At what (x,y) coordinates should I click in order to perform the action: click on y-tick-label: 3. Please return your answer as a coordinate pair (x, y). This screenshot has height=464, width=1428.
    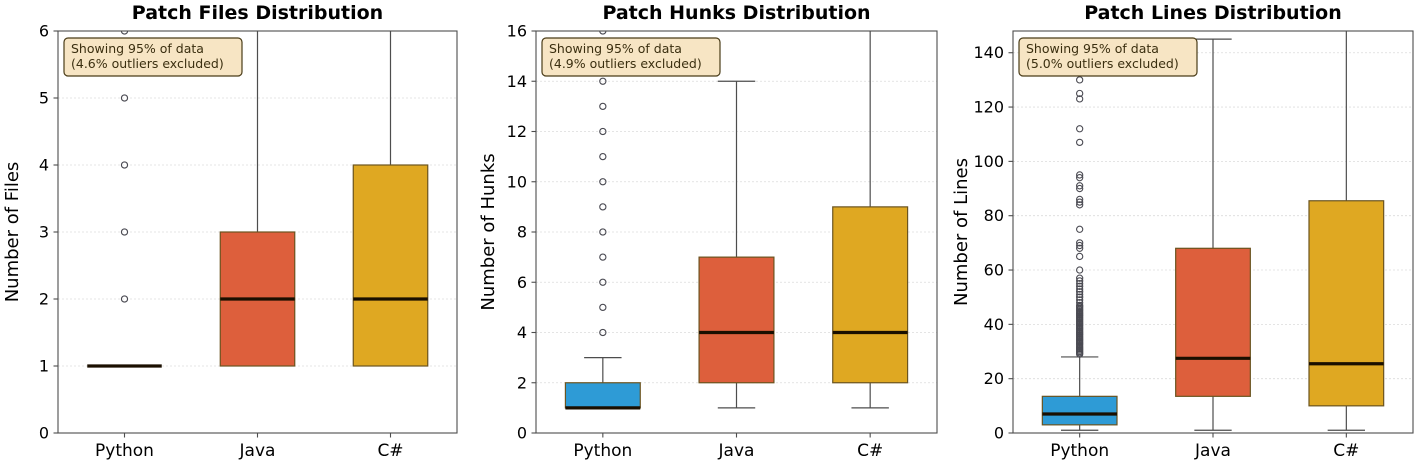
    Looking at the image, I should click on (44, 232).